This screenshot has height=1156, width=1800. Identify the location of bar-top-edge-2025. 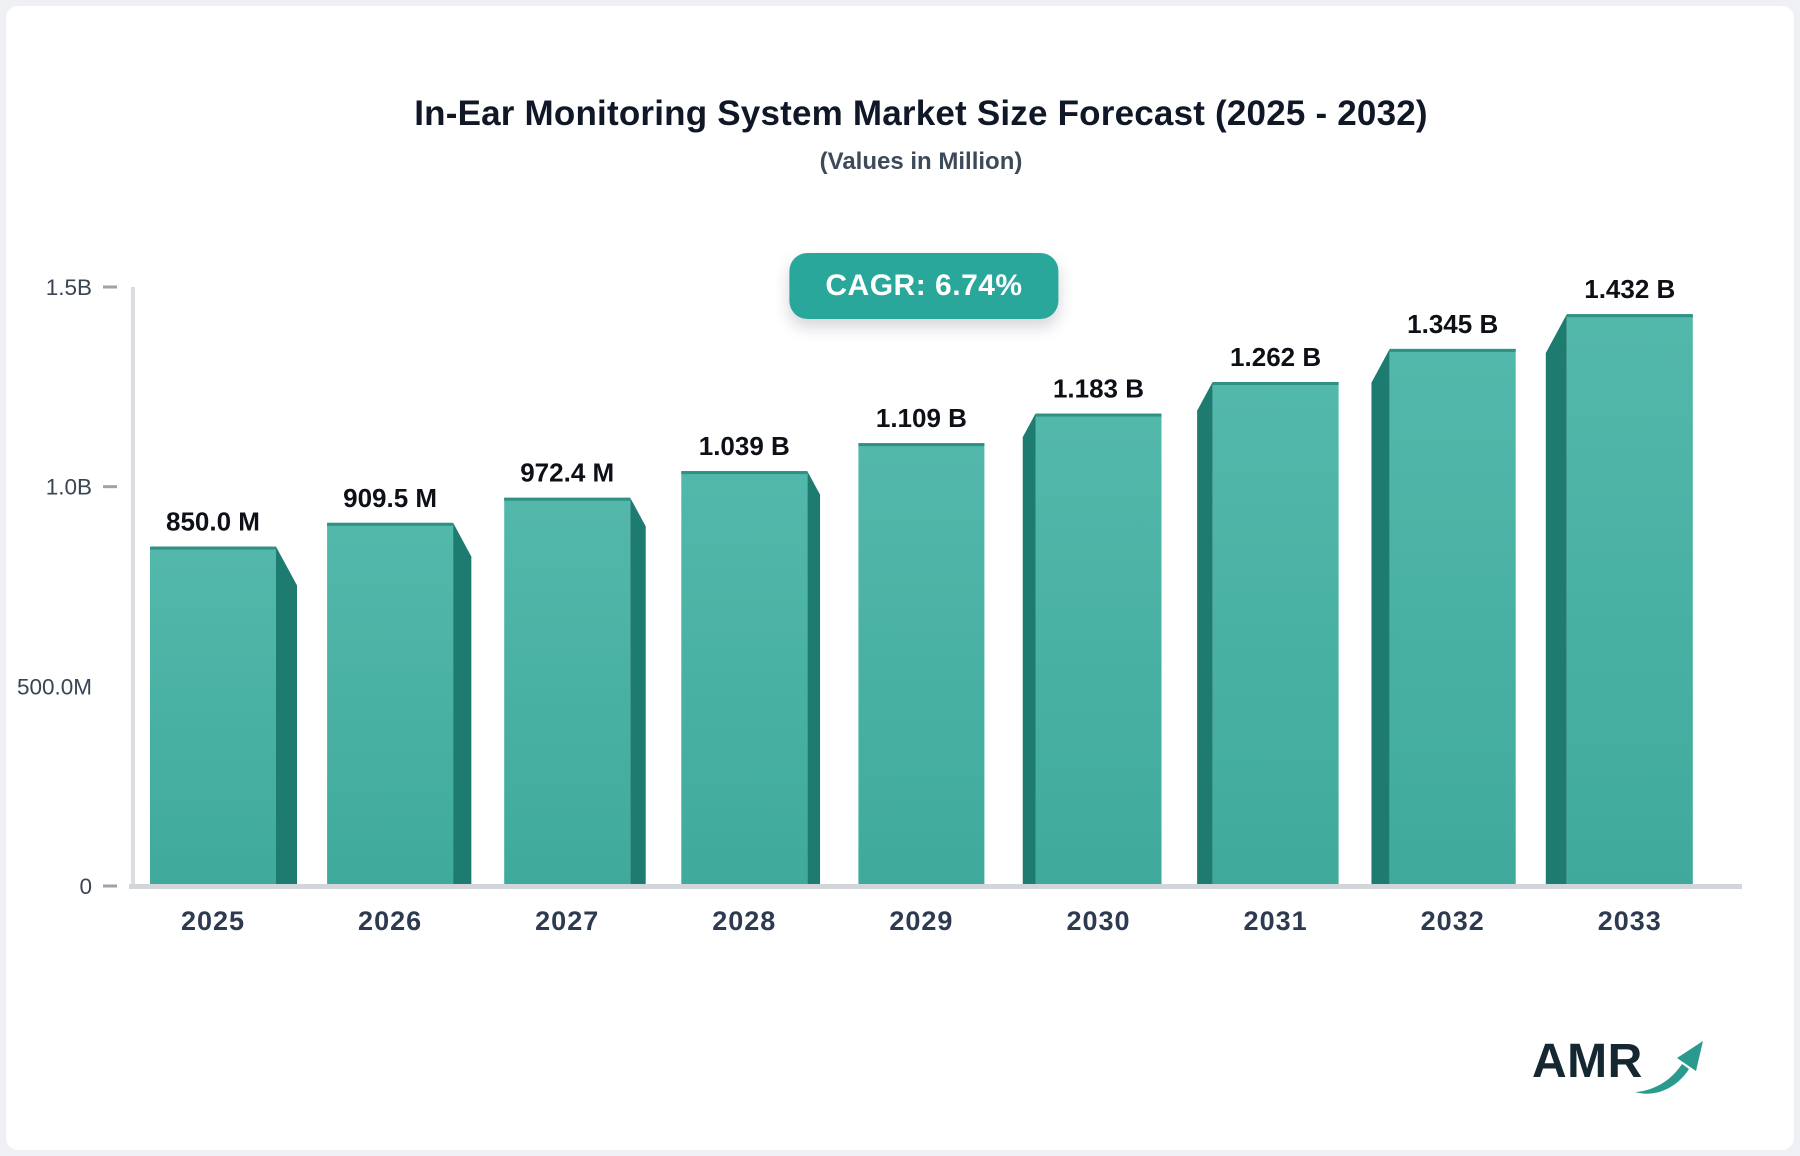
(213, 548).